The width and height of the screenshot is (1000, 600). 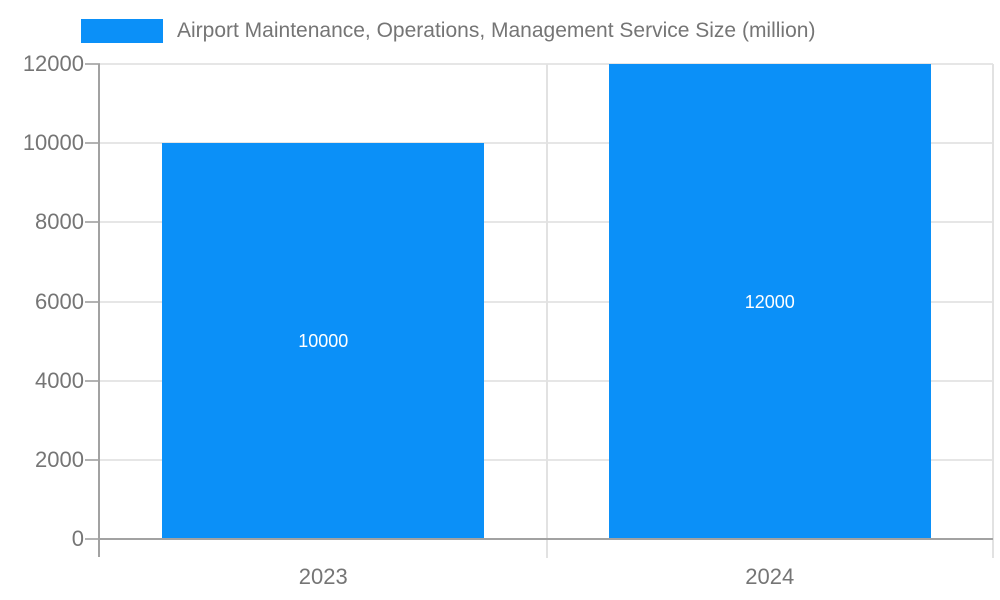 I want to click on y-axis-label: 8000, so click(x=59, y=222).